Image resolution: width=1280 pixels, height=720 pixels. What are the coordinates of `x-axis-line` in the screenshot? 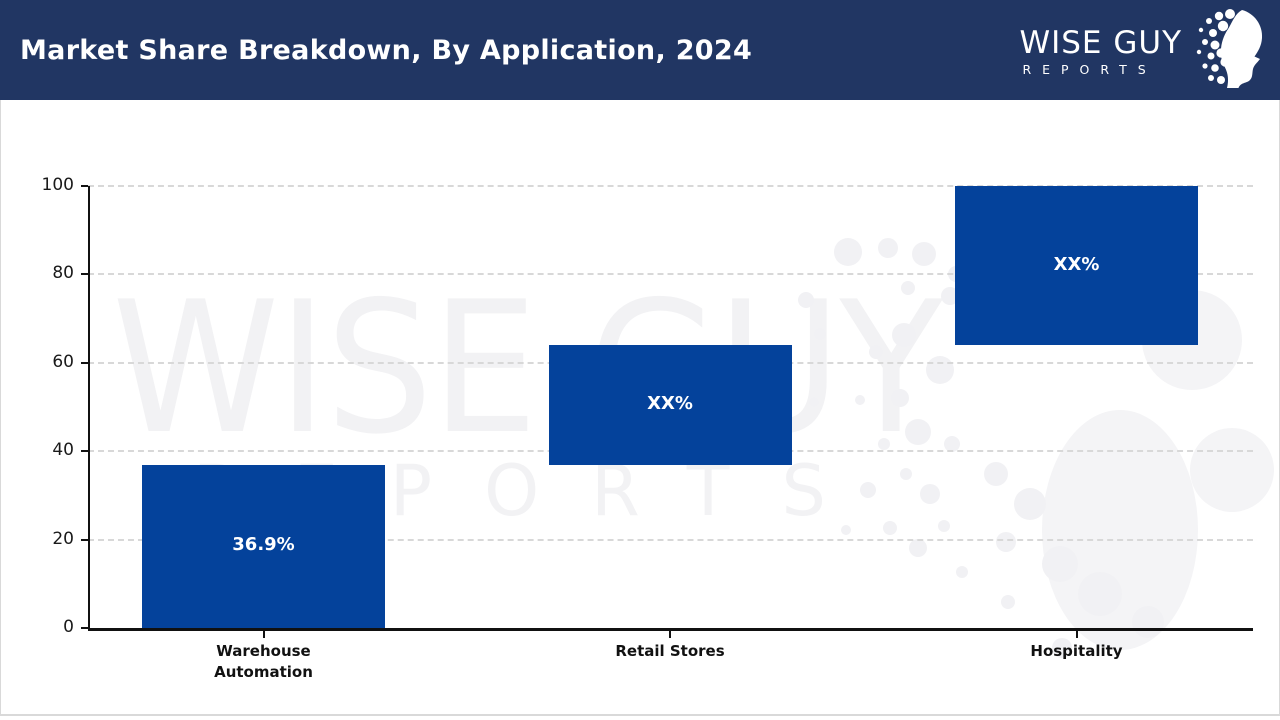 It's located at (670, 629).